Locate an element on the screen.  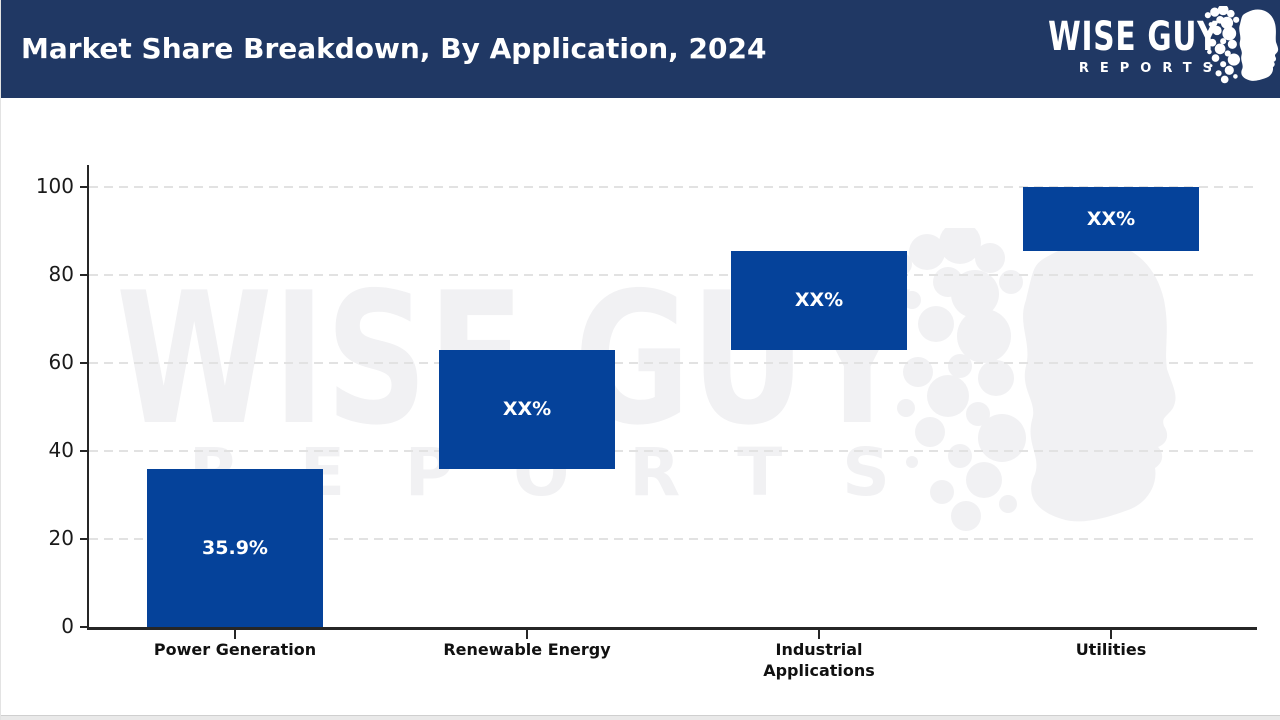
bar-segment: 35.9% is located at coordinates (235, 548).